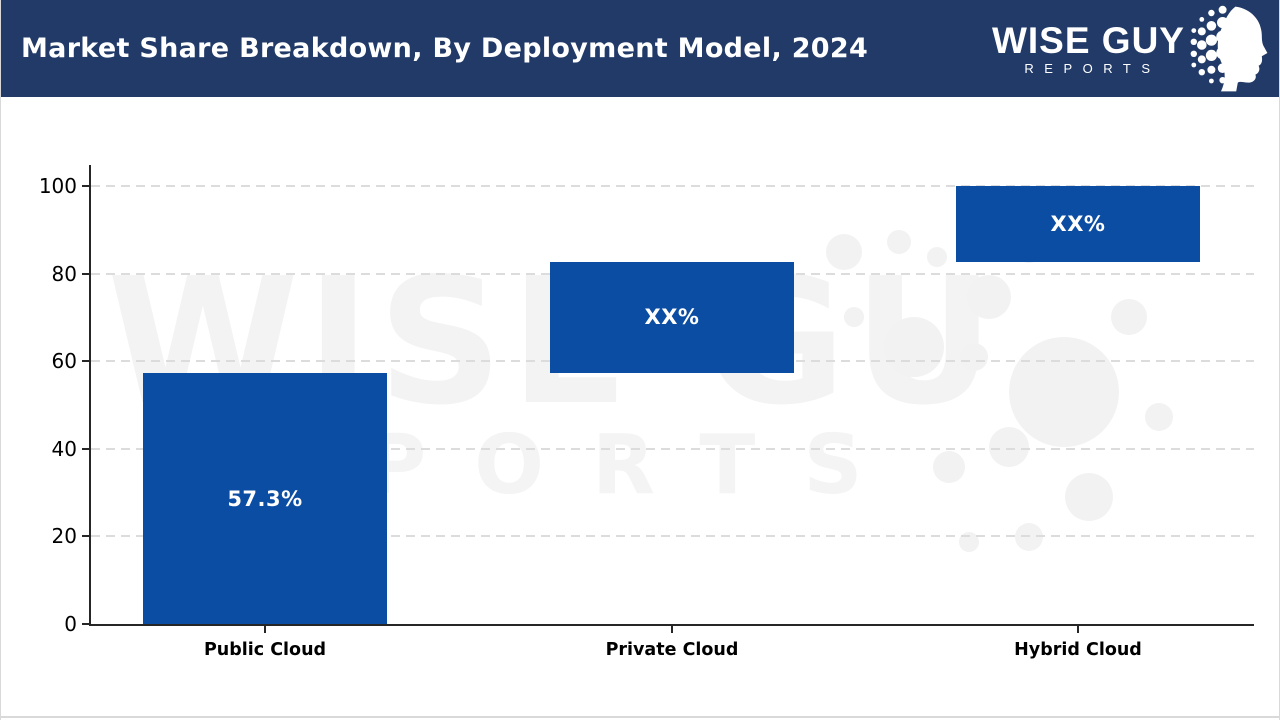 Image resolution: width=1280 pixels, height=720 pixels. What do you see at coordinates (671, 624) in the screenshot?
I see `x-axis-line` at bounding box center [671, 624].